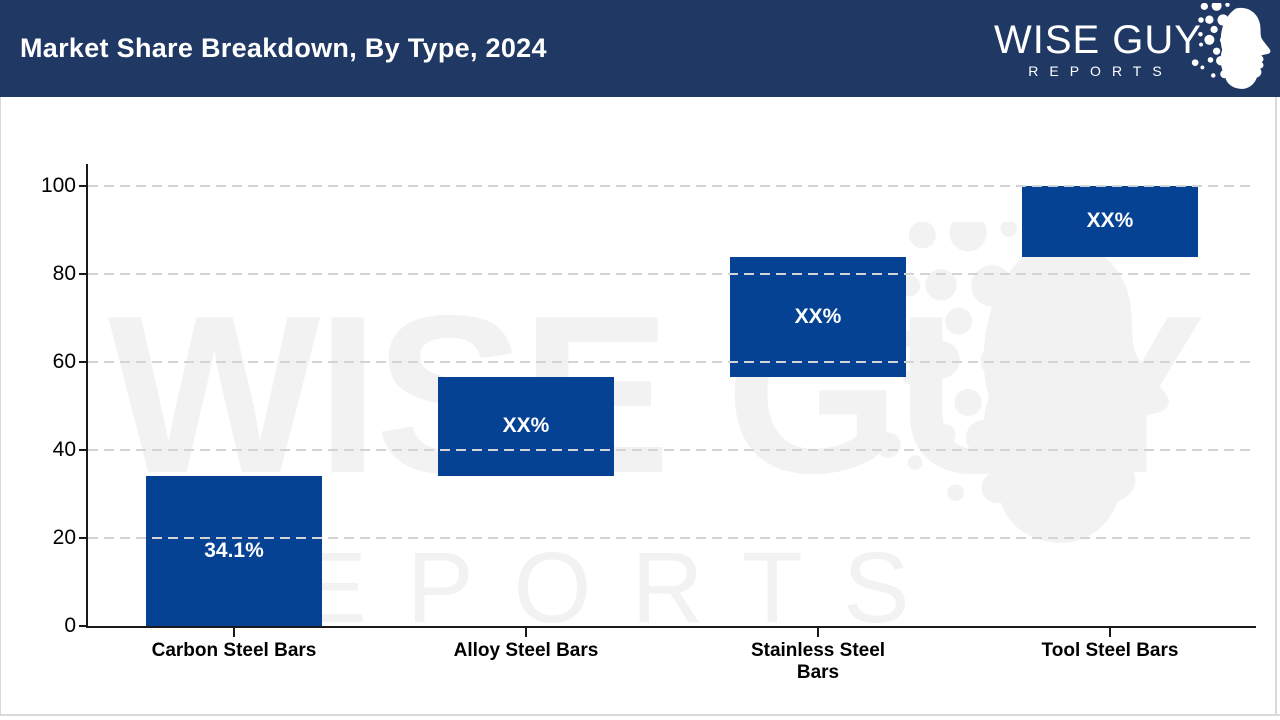 Image resolution: width=1280 pixels, height=720 pixels. I want to click on x-axis-category-label: Alloy Steel Bars, so click(526, 650).